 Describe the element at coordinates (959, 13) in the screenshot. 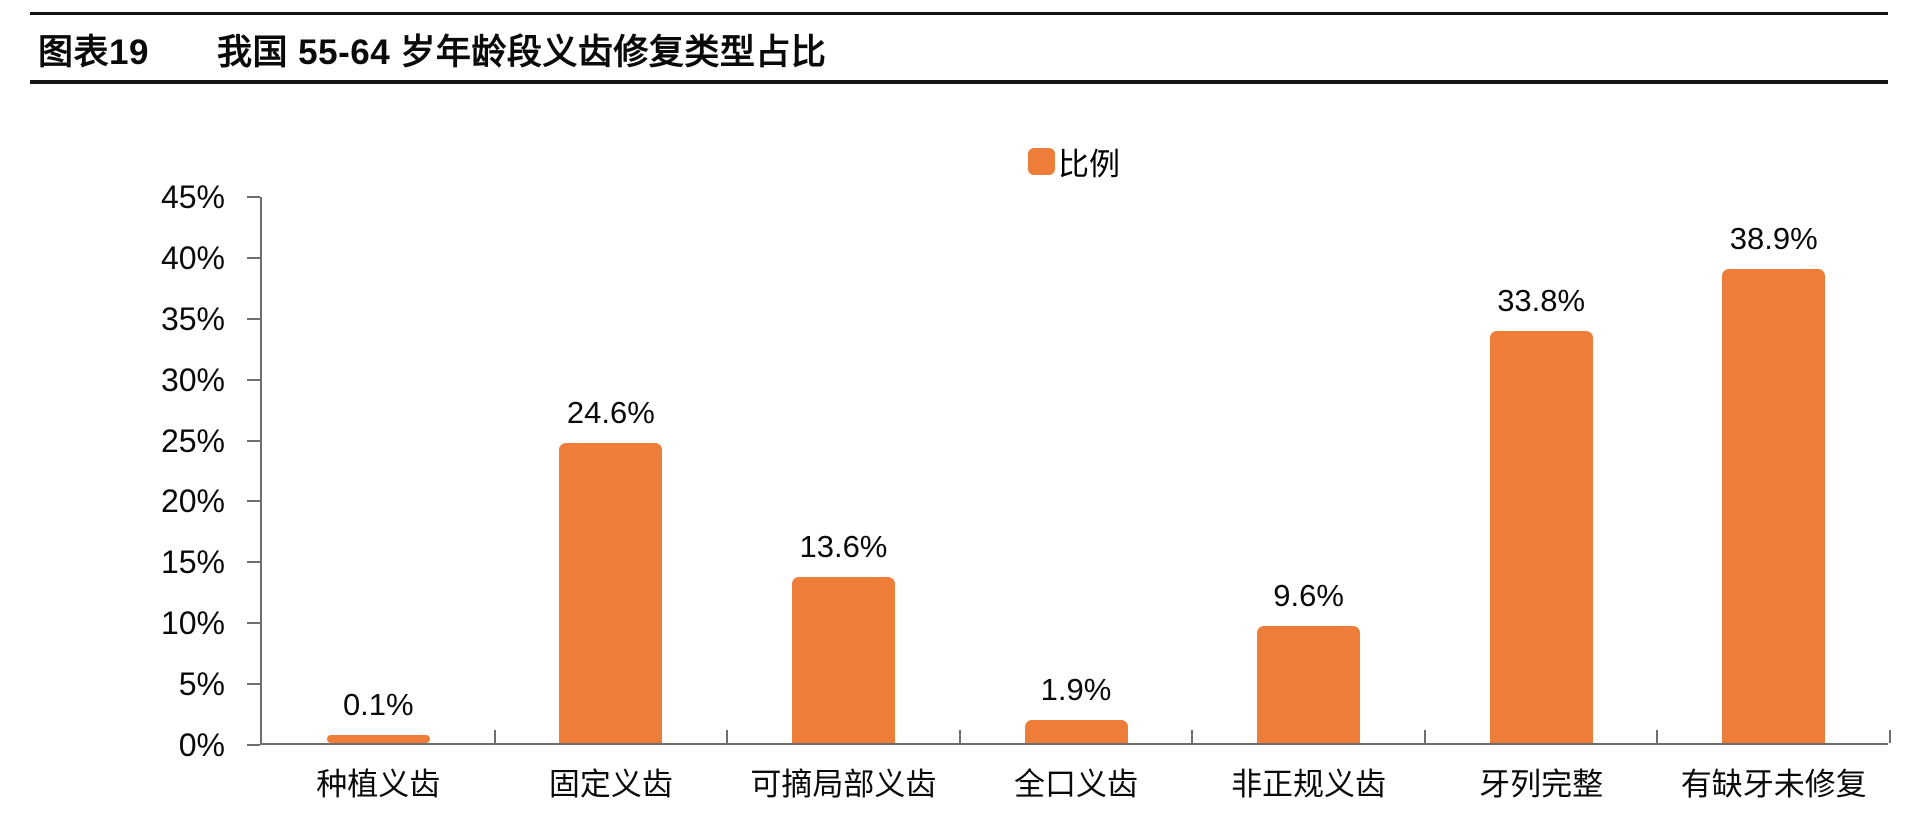

I see `top-rule` at that location.